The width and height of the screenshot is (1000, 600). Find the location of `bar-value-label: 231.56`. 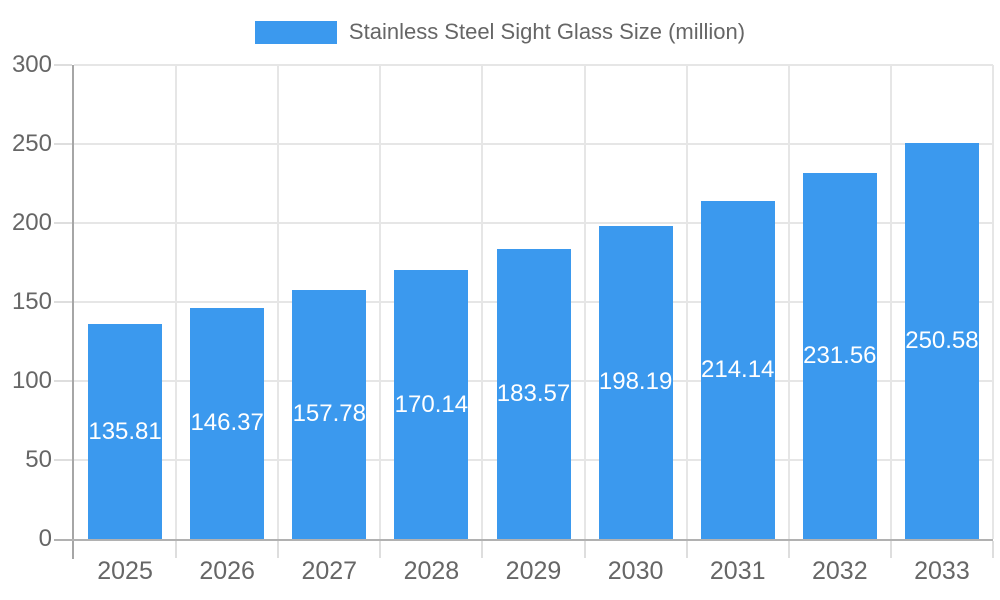

bar-value-label: 231.56 is located at coordinates (840, 356).